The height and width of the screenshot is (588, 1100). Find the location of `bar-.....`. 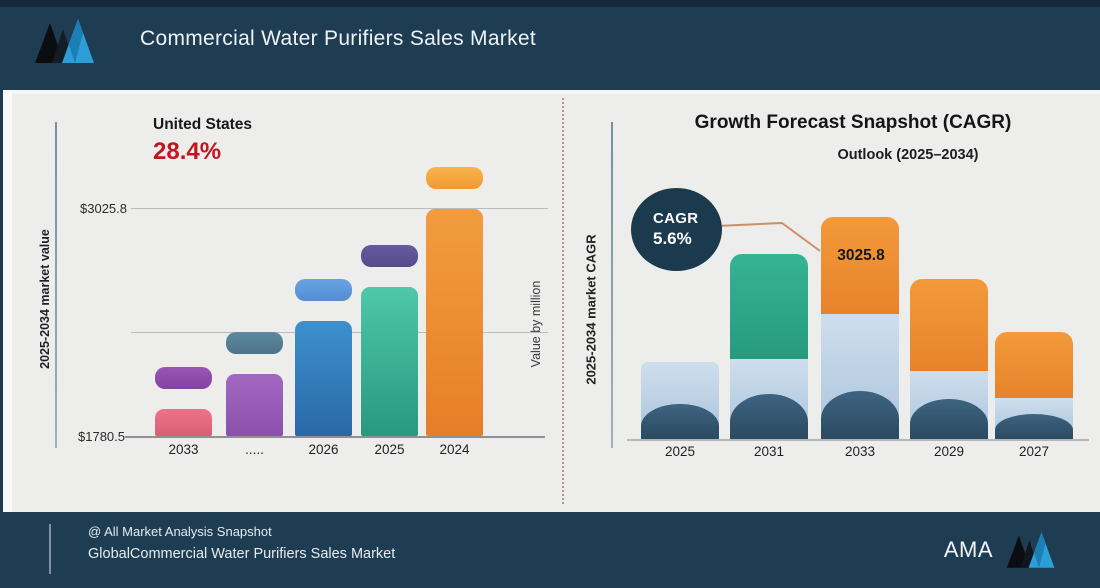

bar-..... is located at coordinates (254, 263).